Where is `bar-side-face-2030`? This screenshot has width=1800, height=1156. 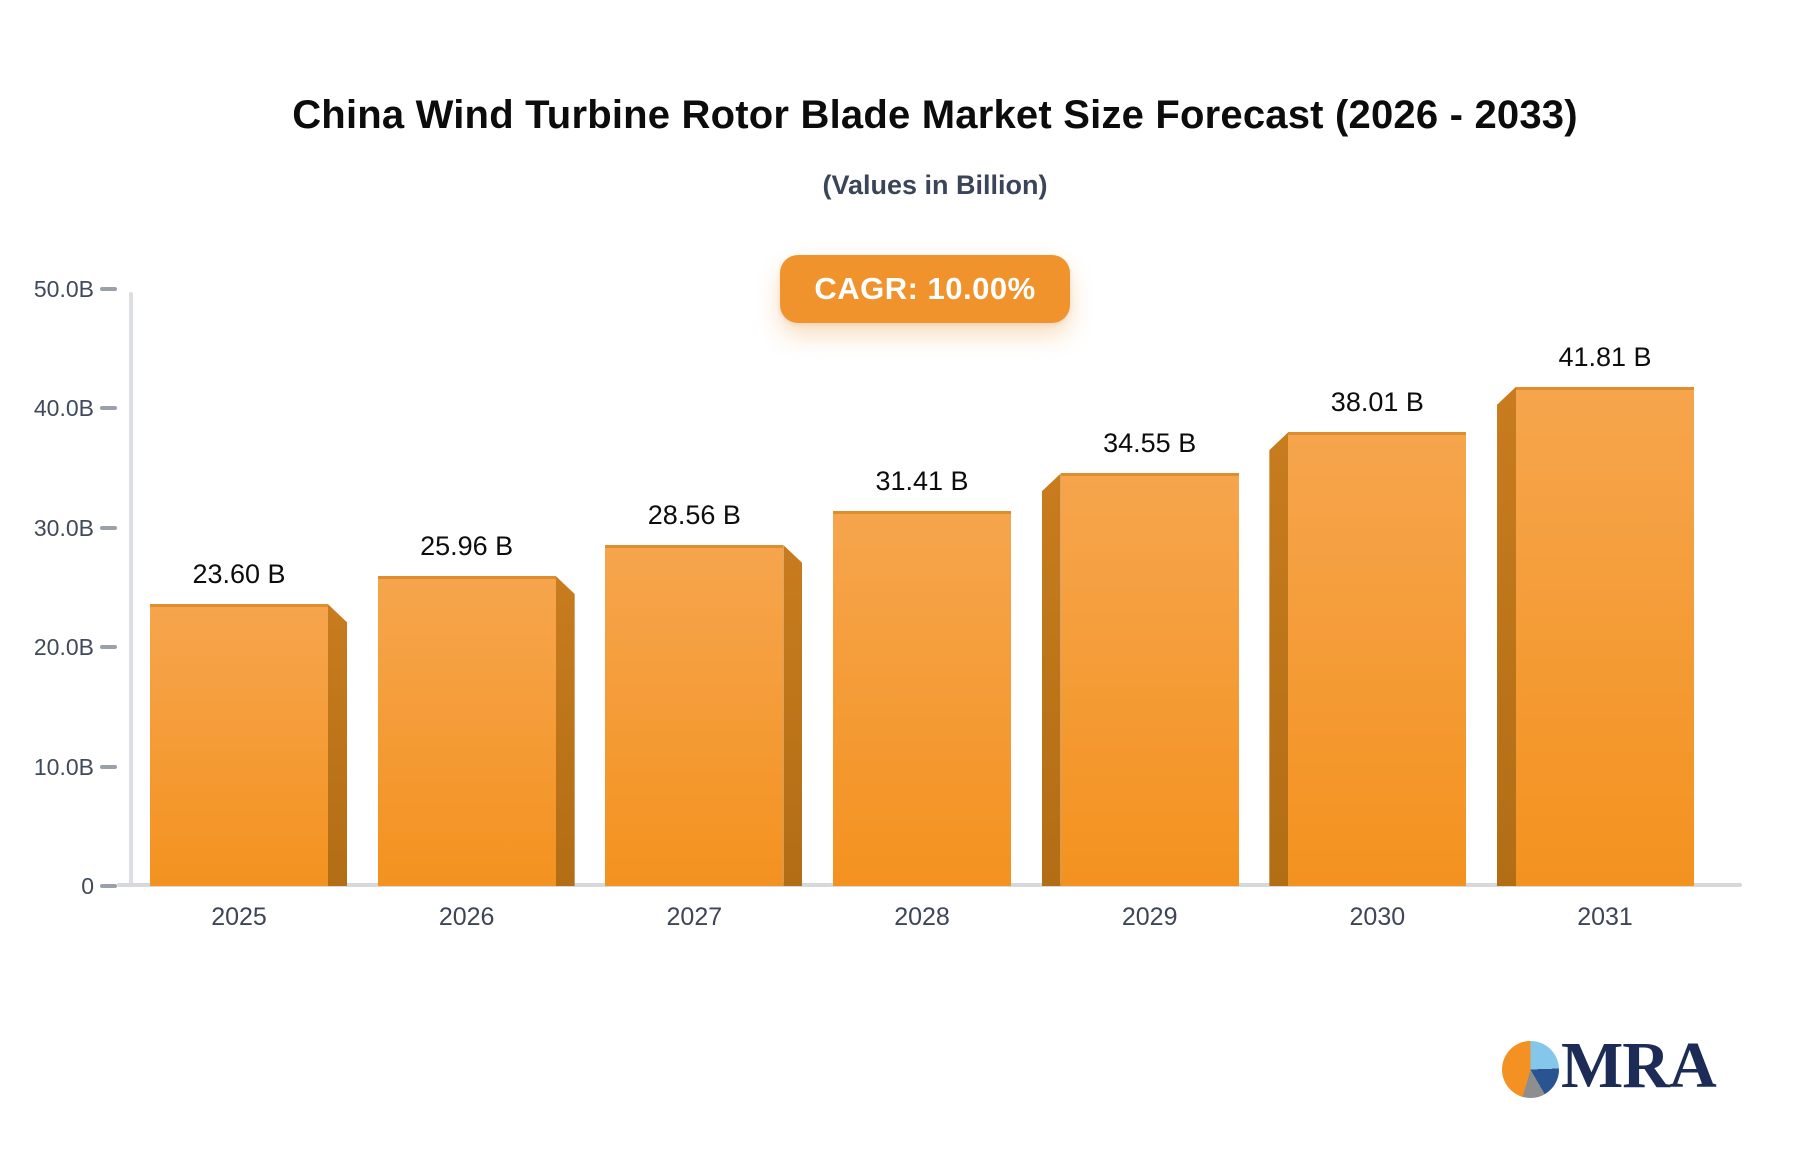
bar-side-face-2030 is located at coordinates (1279, 659).